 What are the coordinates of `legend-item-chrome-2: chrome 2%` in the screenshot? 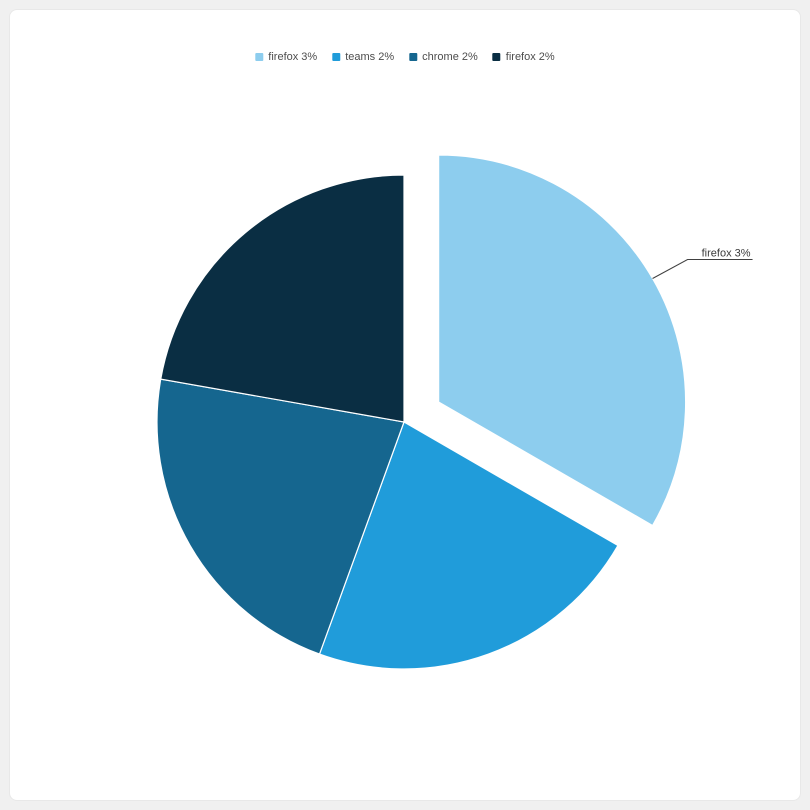 It's located at (443, 57).